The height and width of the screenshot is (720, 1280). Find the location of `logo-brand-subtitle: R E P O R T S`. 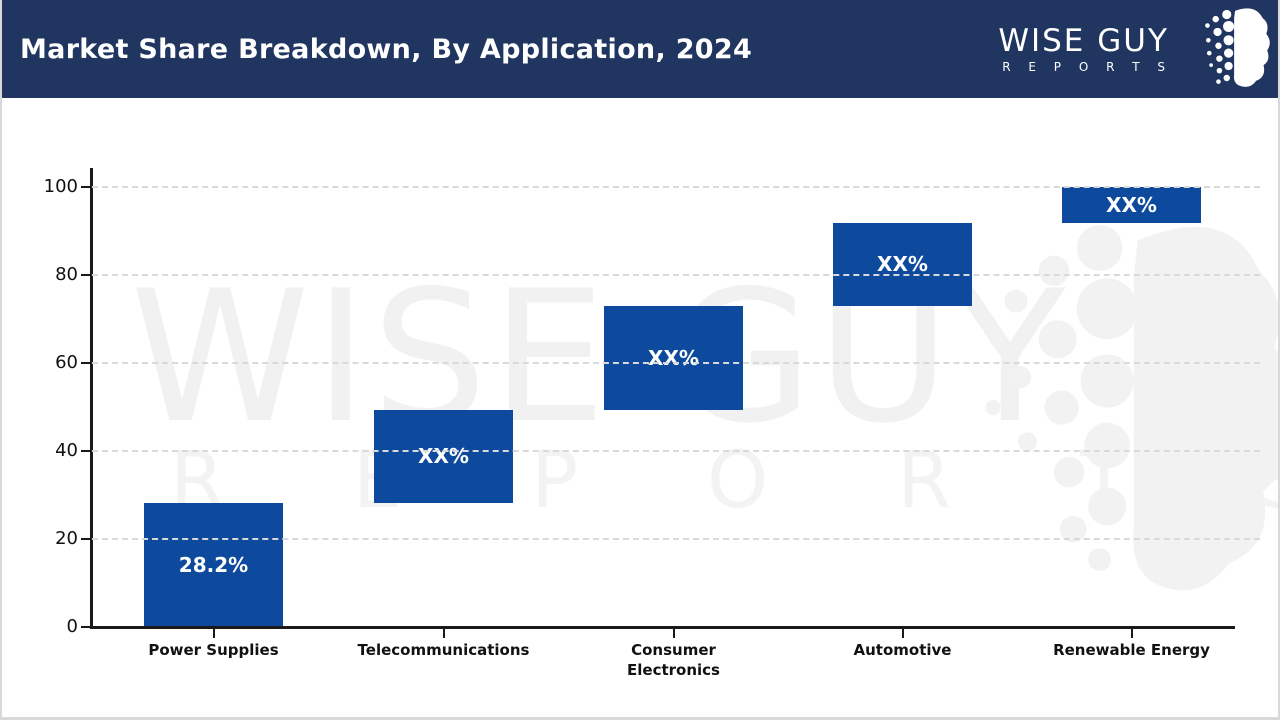

logo-brand-subtitle: R E P O R T S is located at coordinates (1087, 66).